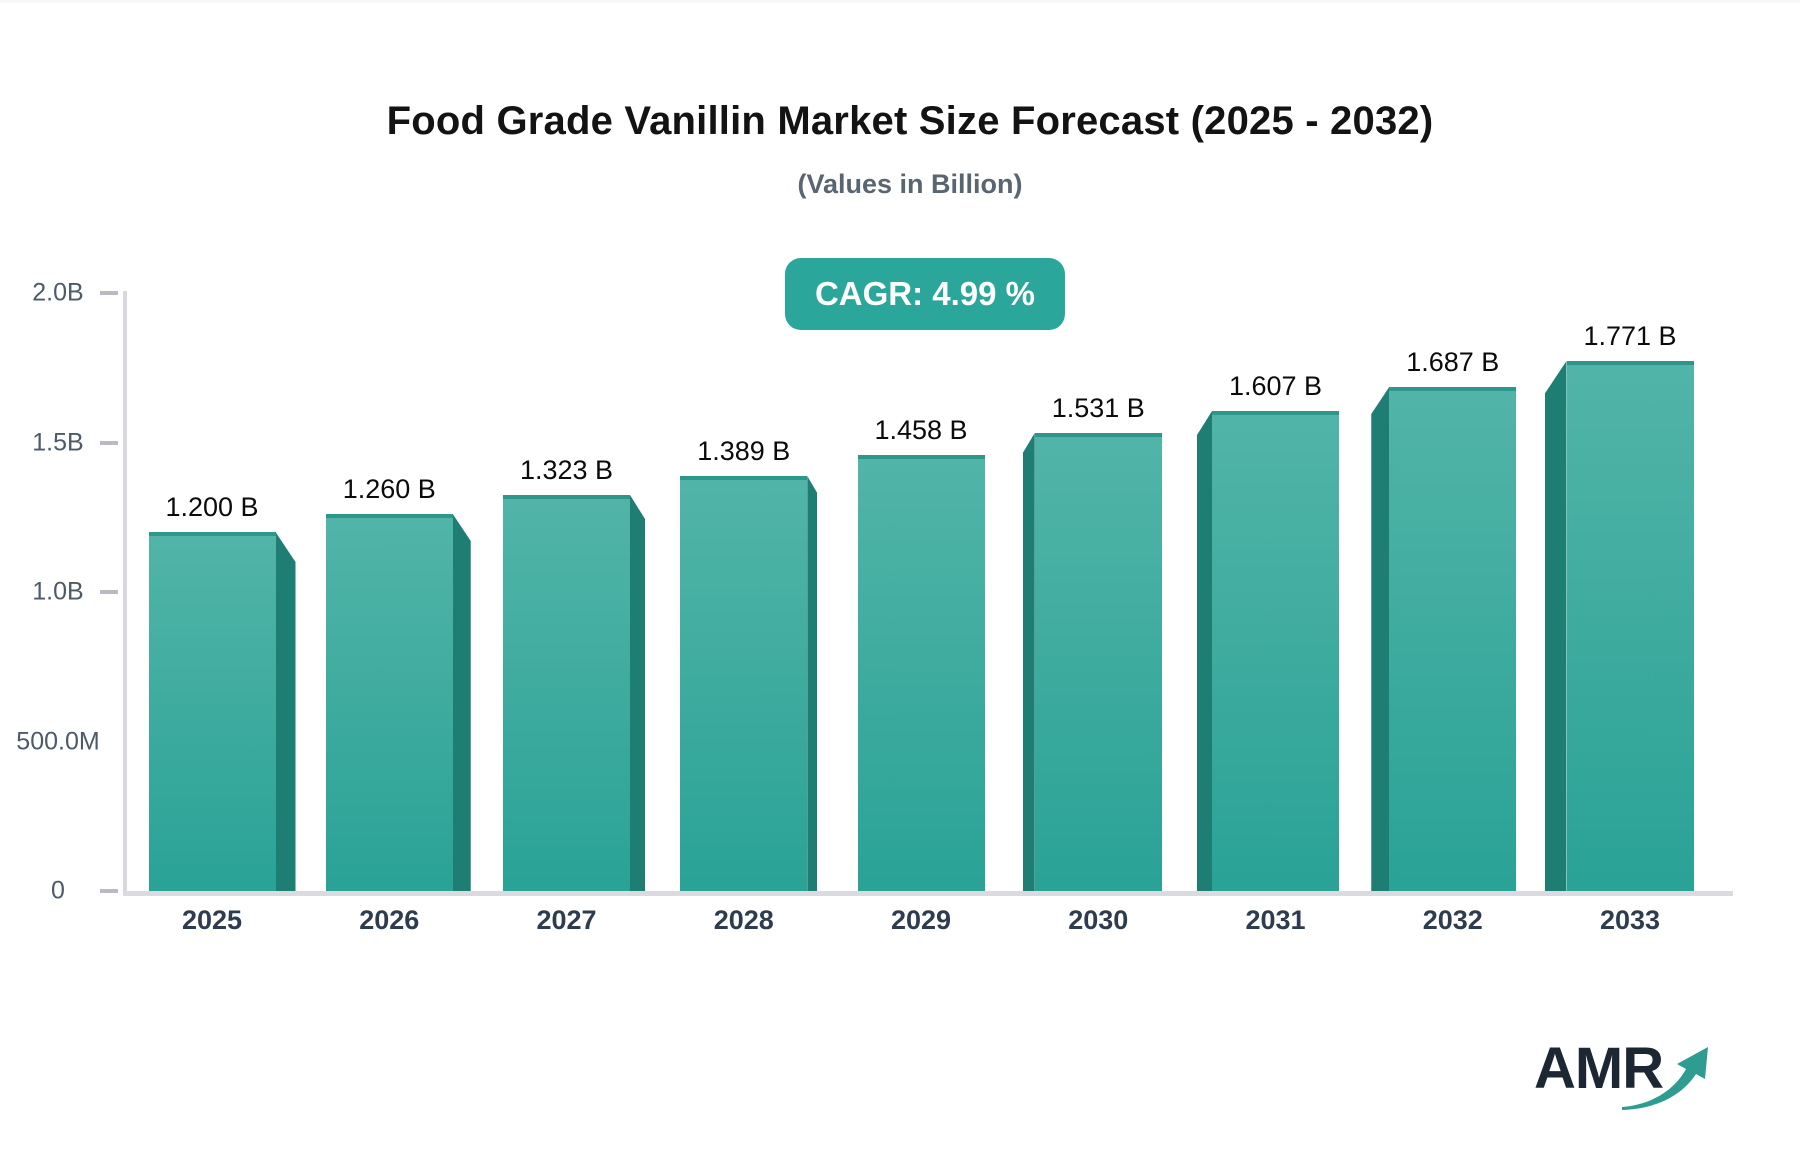  What do you see at coordinates (743, 920) in the screenshot?
I see `x-tick-label-2028: 2028` at bounding box center [743, 920].